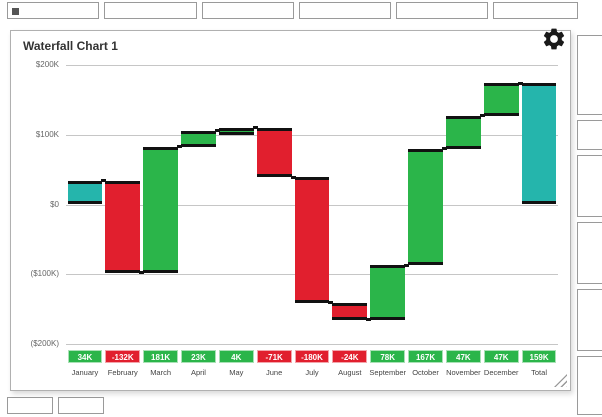  What do you see at coordinates (44, 274) in the screenshot?
I see `y-axis-label: ($100K)` at bounding box center [44, 274].